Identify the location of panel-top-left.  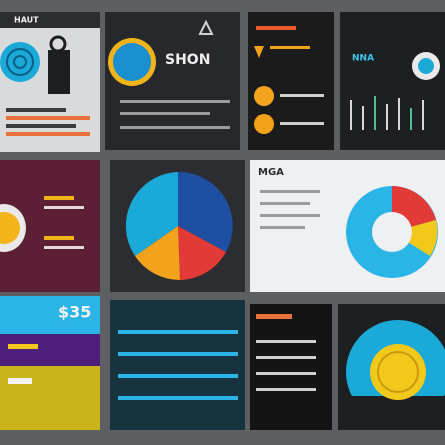
(50, 82).